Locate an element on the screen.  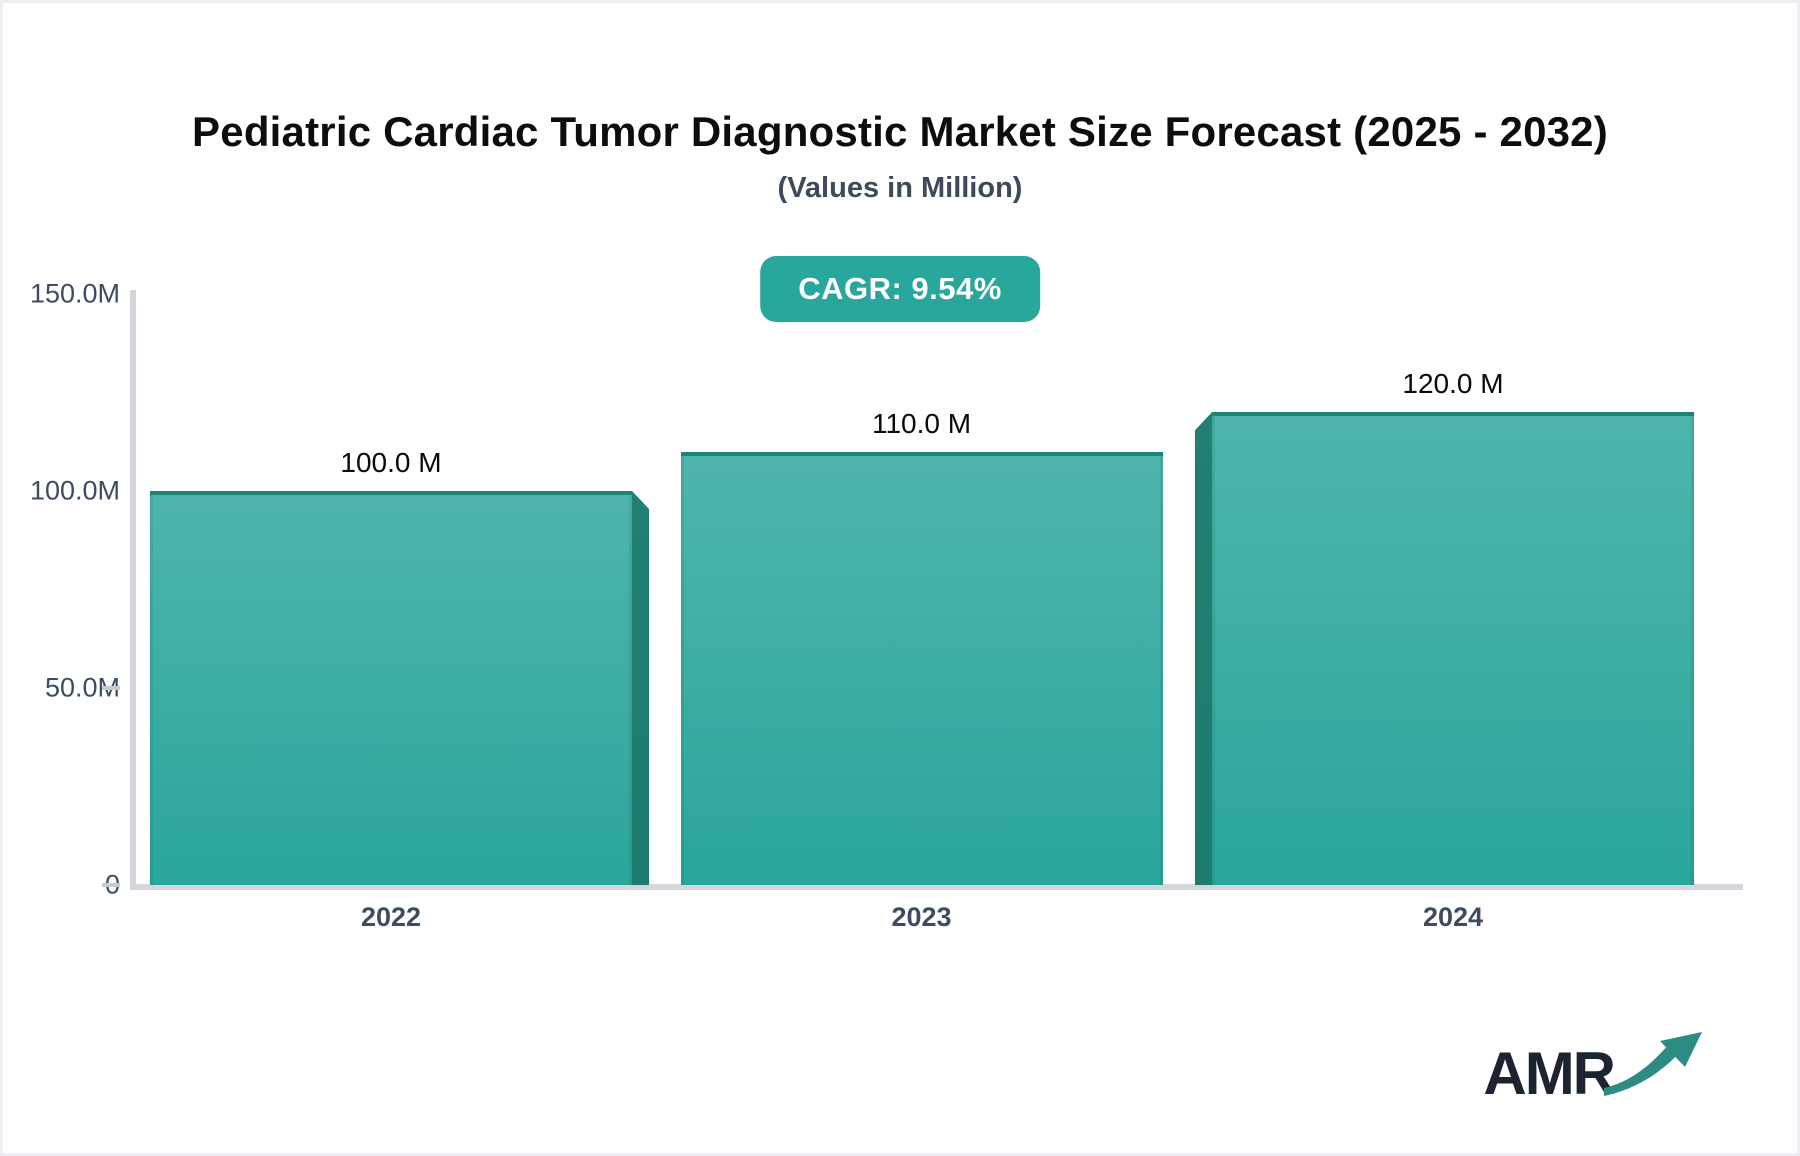
amr-logo: AMR is located at coordinates (1593, 1067).